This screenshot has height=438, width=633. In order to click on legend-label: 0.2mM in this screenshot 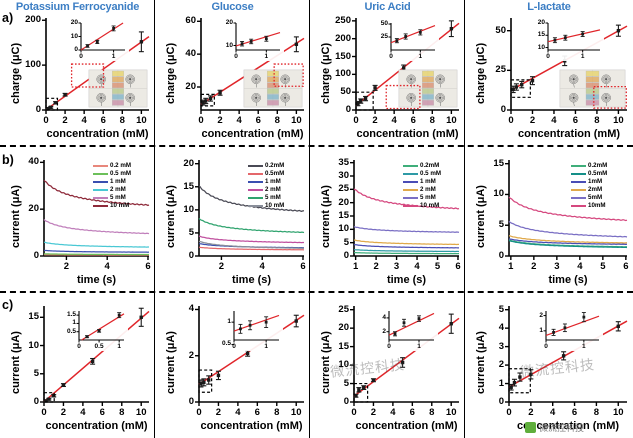, I will do `click(275, 165)`.